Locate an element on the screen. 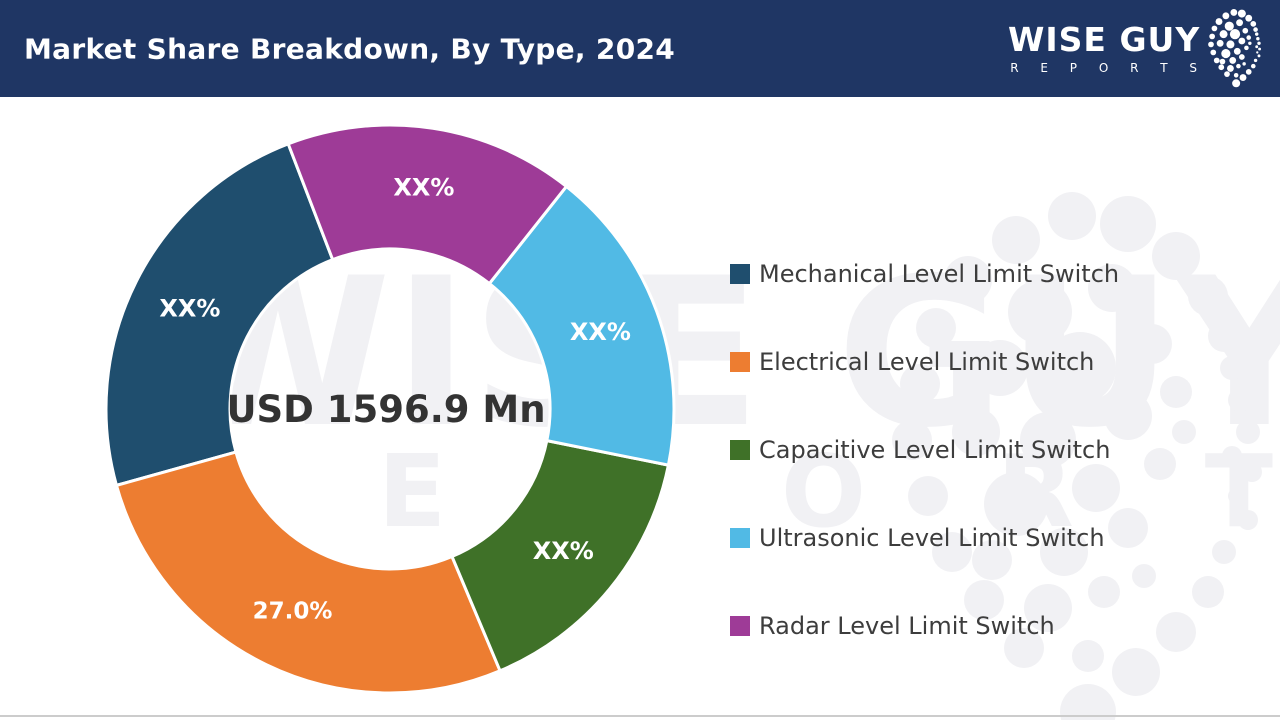  legend-item: Ultrasonic Level Limit Switch is located at coordinates (924, 538).